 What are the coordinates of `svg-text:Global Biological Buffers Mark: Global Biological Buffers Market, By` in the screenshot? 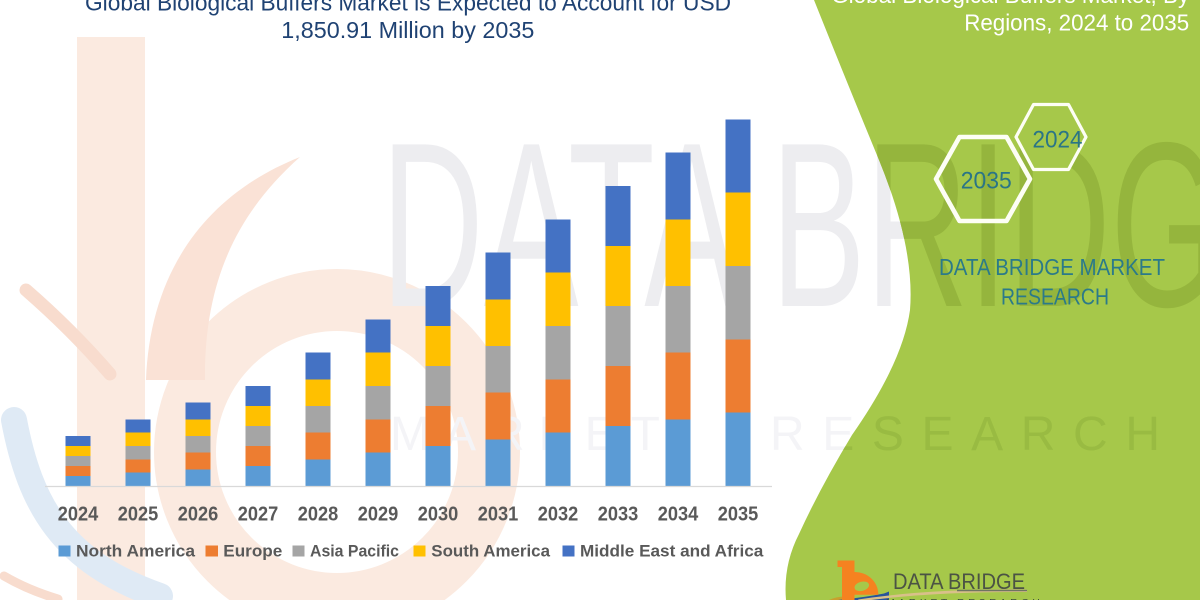 It's located at (1010, 4).